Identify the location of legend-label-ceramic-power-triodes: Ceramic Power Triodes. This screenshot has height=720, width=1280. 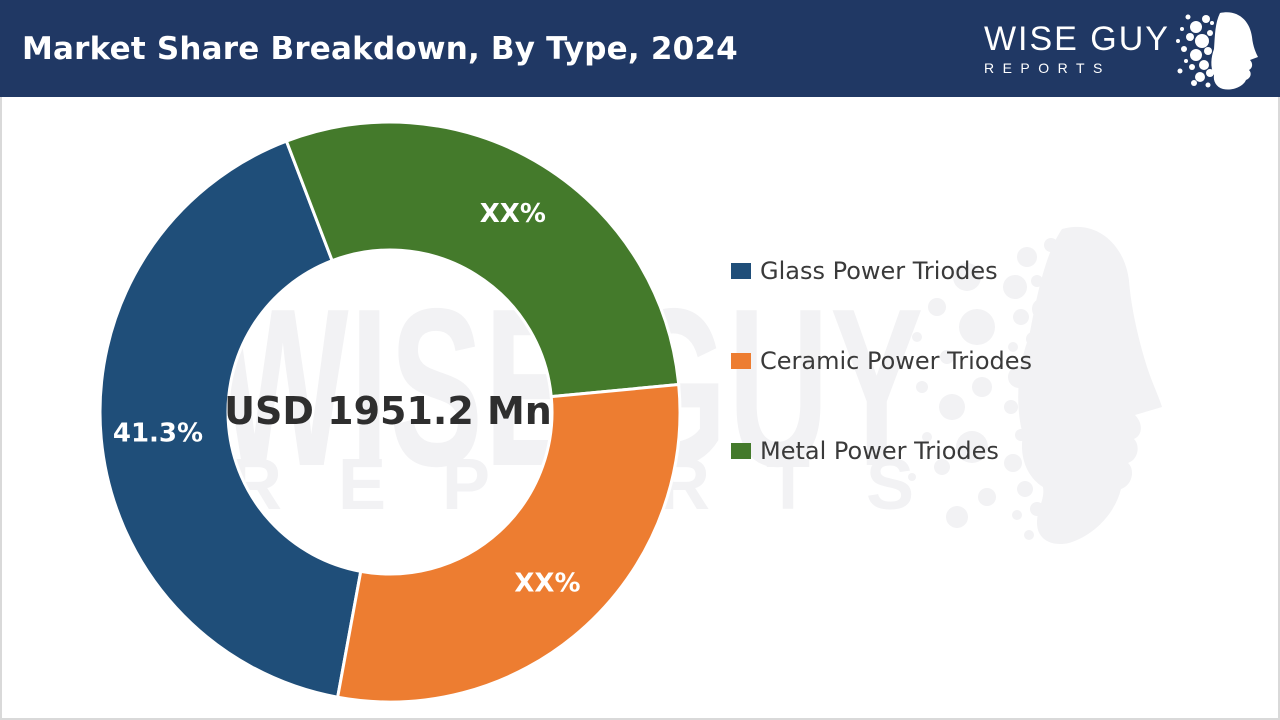
(896, 361).